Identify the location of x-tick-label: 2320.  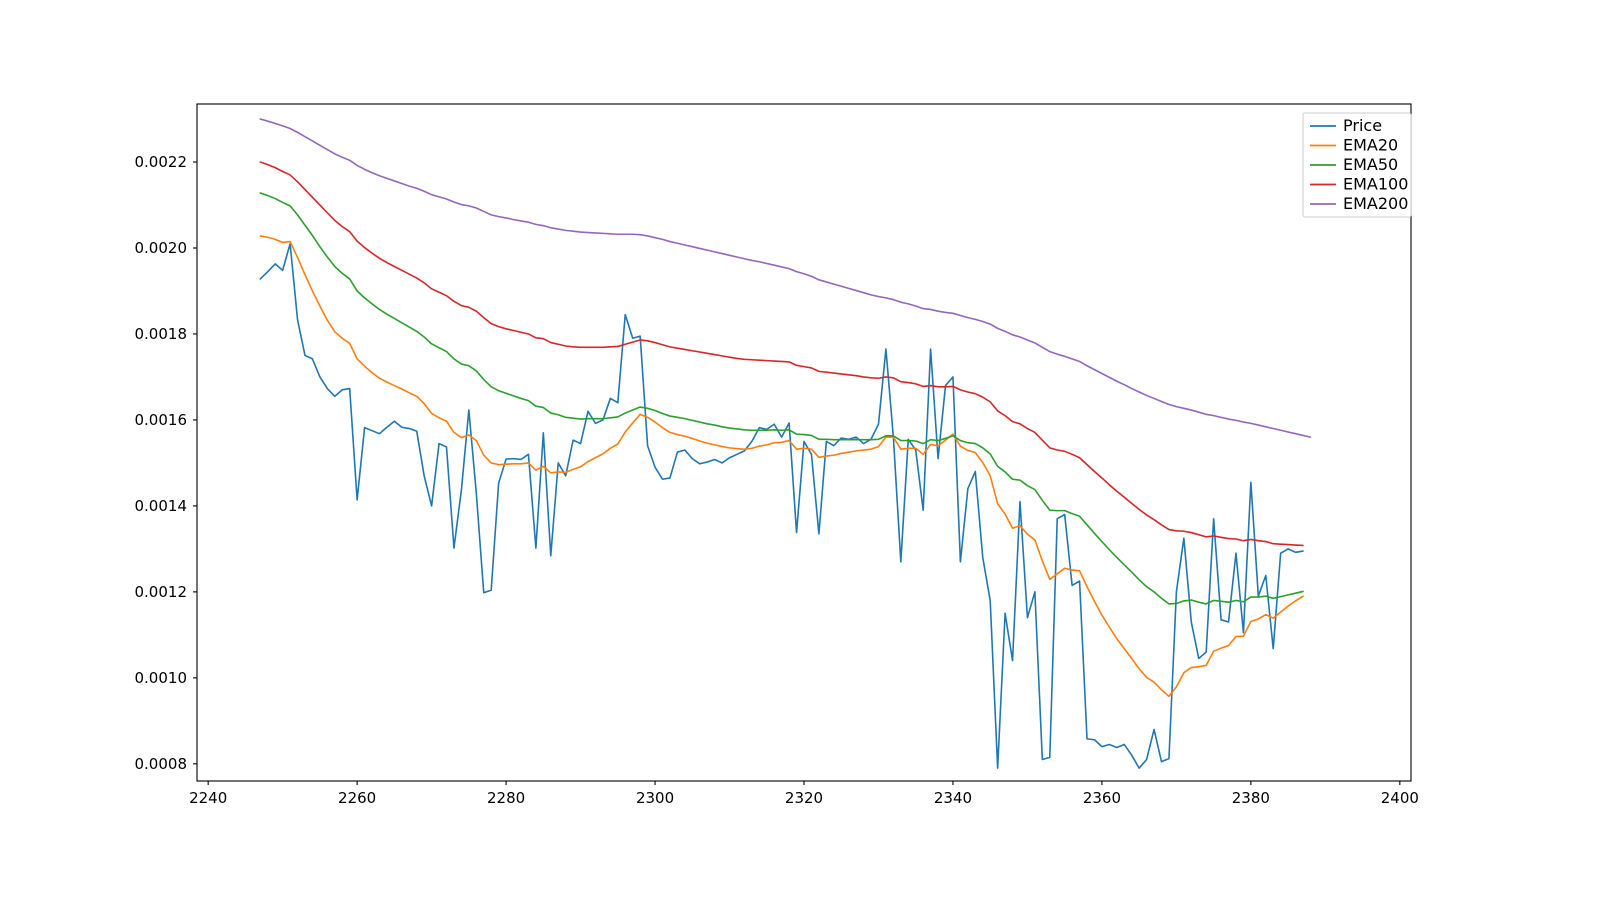
(804, 798).